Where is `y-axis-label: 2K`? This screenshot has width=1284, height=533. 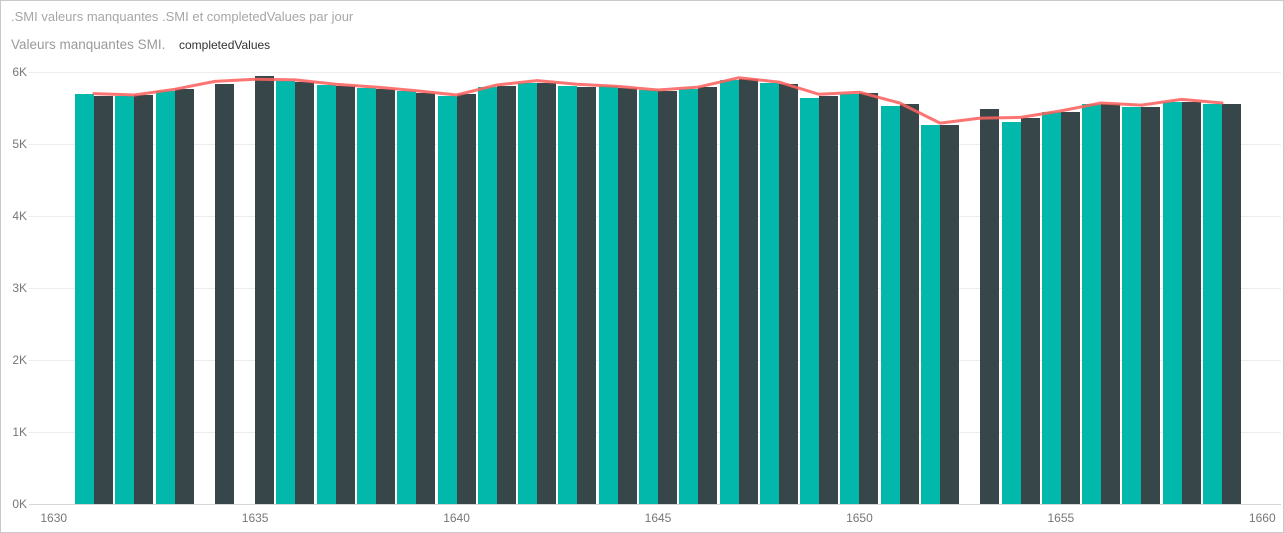
y-axis-label: 2K is located at coordinates (19, 360).